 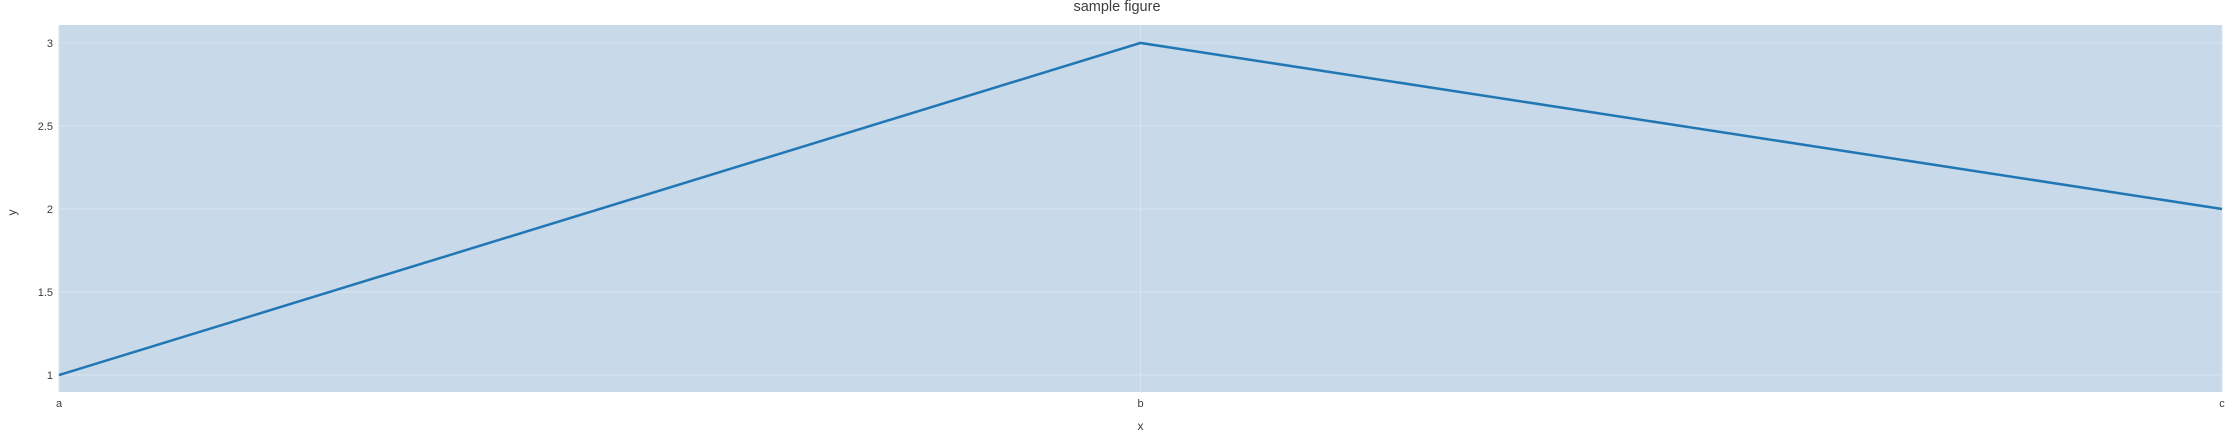 What do you see at coordinates (12, 213) in the screenshot?
I see `y-axis-title: y` at bounding box center [12, 213].